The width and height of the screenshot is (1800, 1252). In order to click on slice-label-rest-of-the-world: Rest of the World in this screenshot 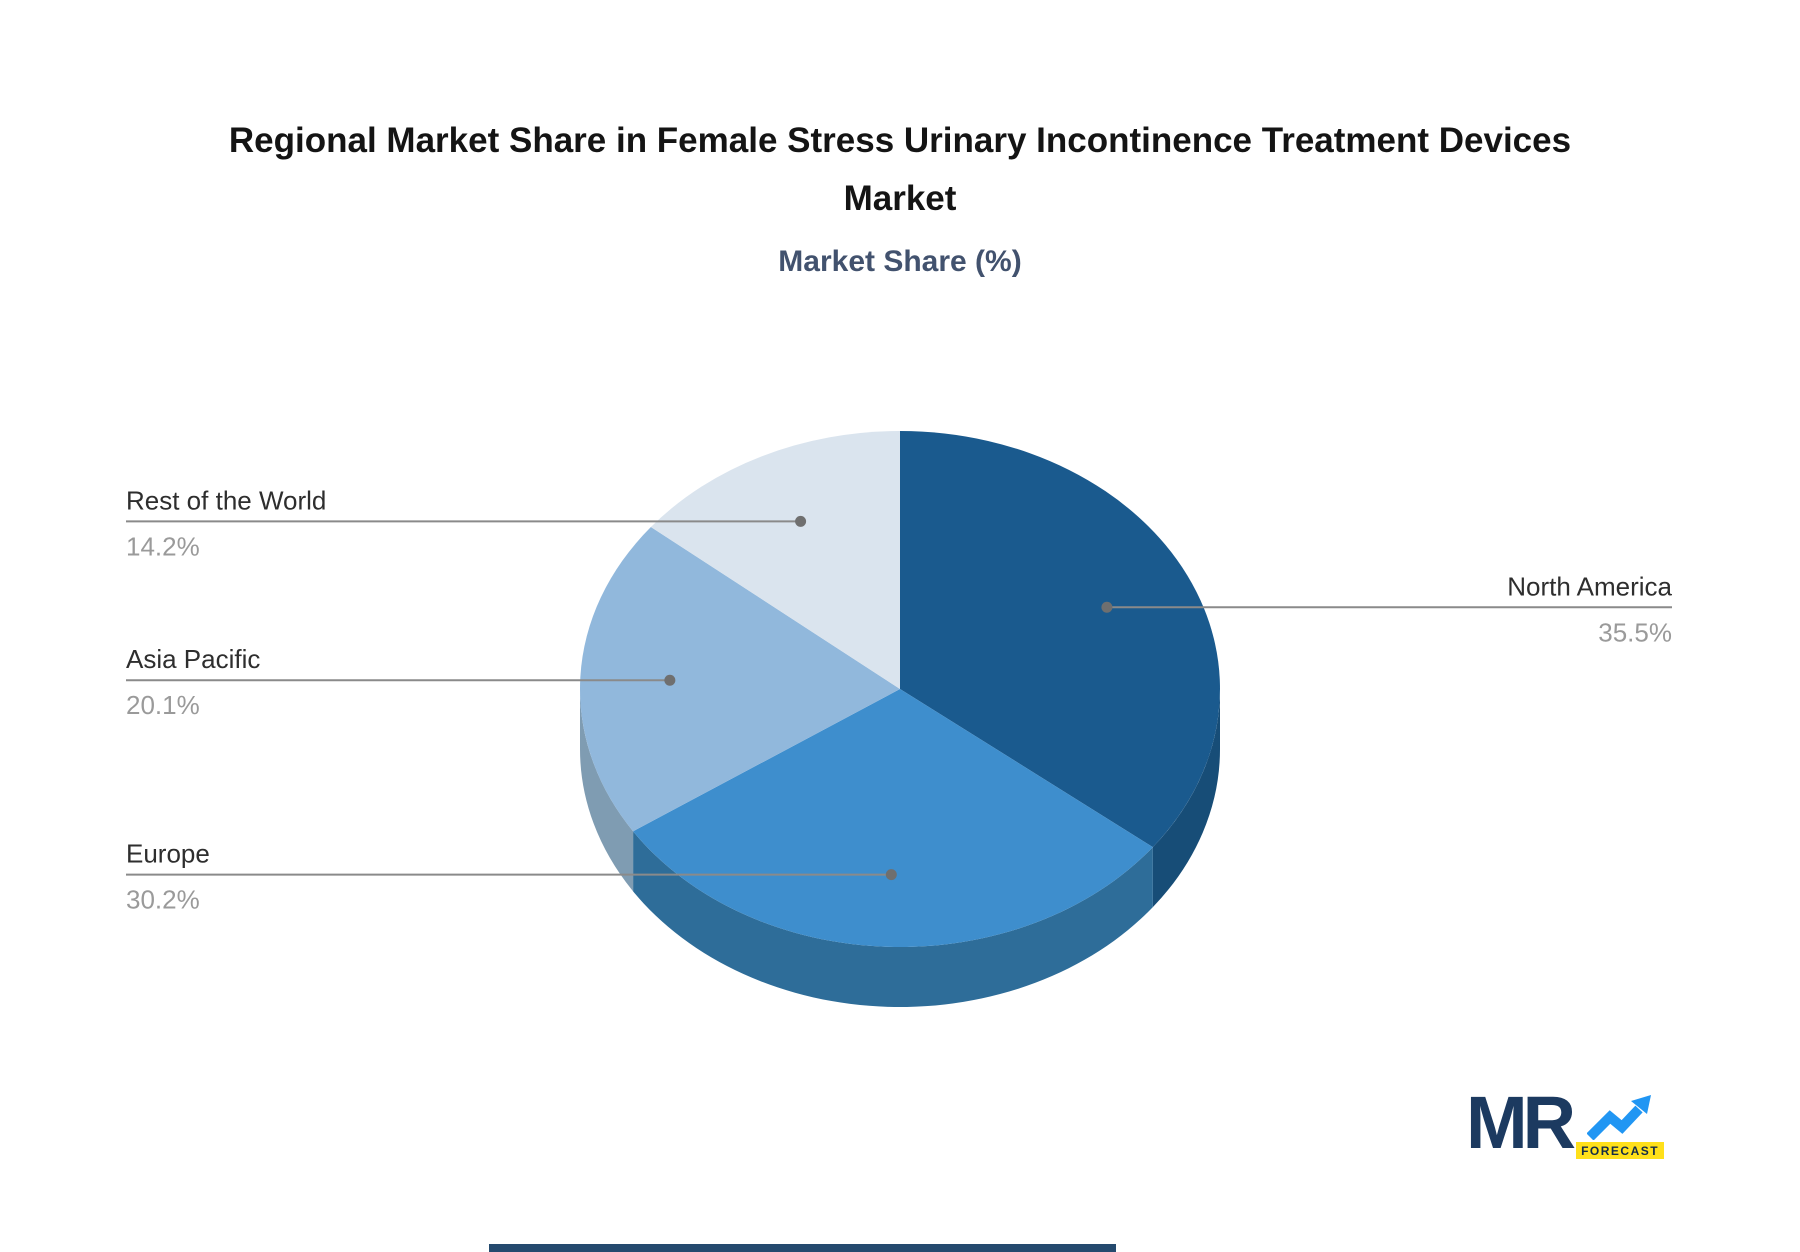, I will do `click(226, 500)`.